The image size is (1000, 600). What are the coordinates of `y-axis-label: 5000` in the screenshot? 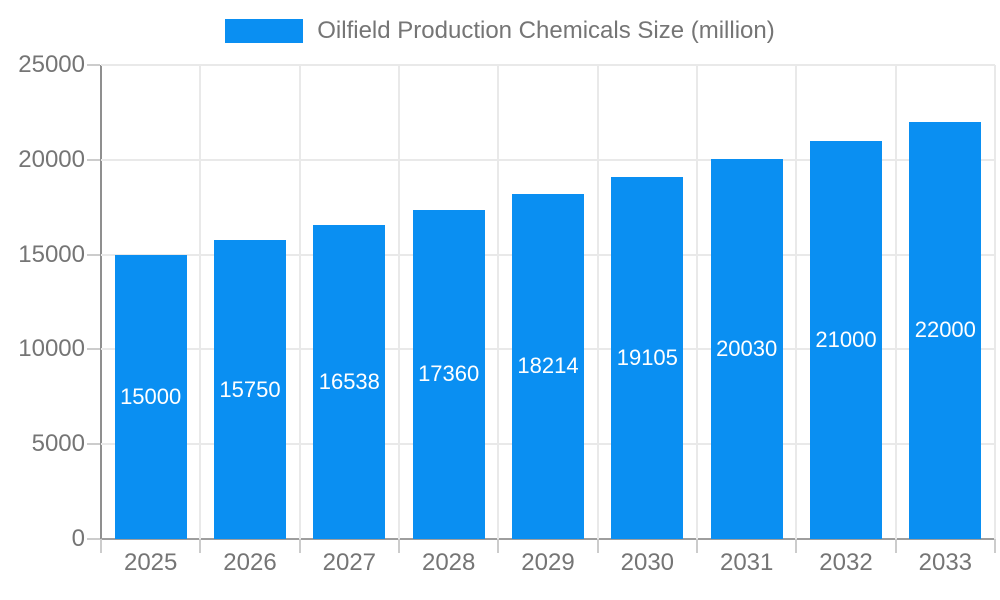 It's located at (58, 444).